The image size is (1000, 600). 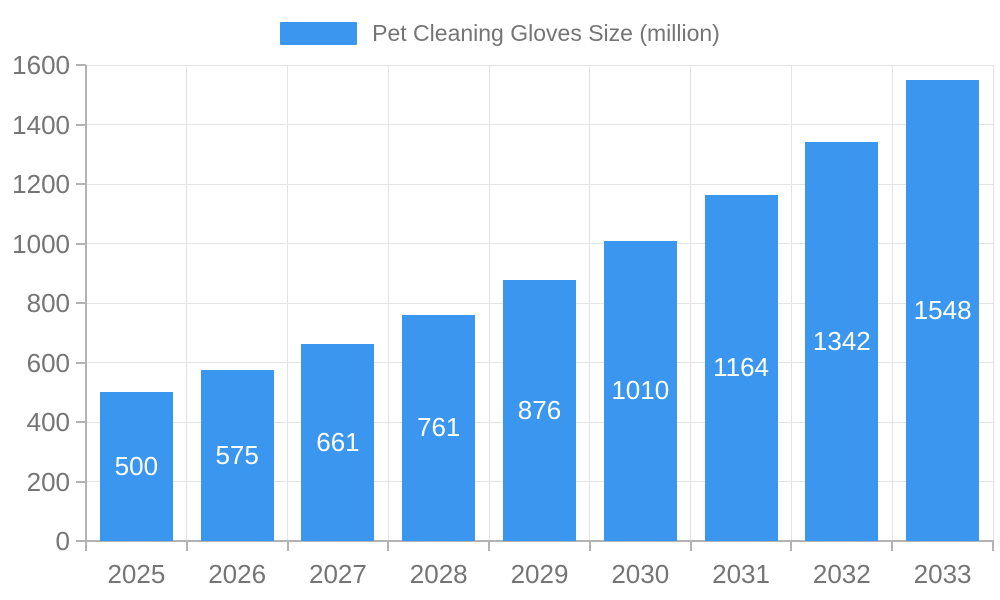 I want to click on y-tick-label: 1000, so click(x=41, y=243).